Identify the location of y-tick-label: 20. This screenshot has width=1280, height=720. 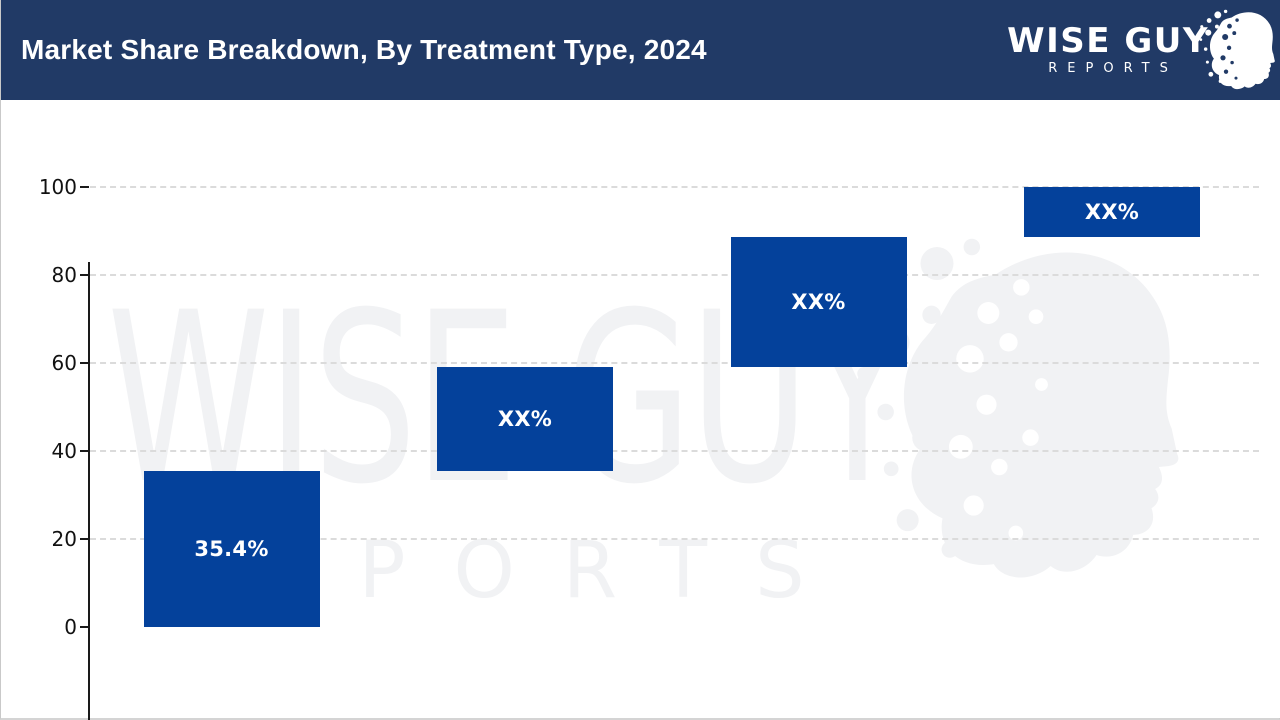
(64, 539).